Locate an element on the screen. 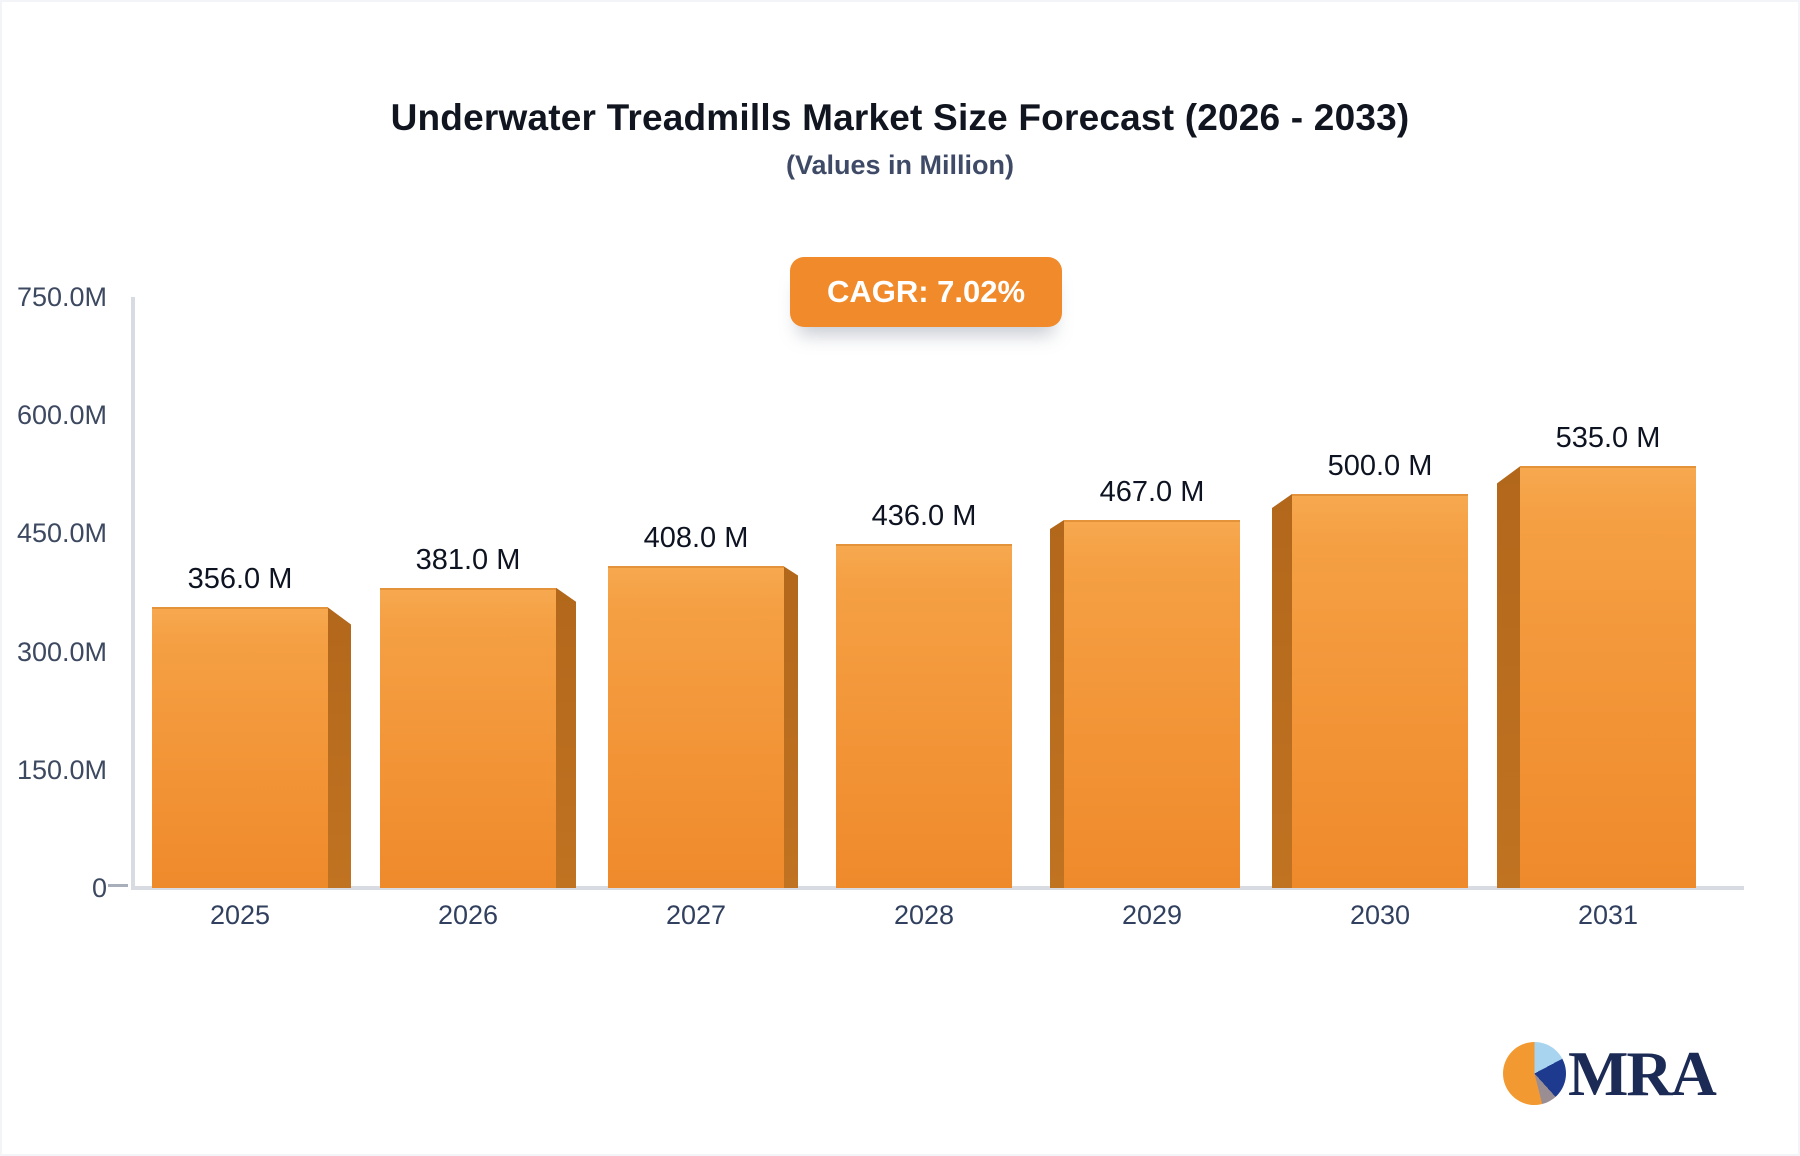 This screenshot has height=1156, width=1800. y-tick-label: 0 is located at coordinates (99, 888).